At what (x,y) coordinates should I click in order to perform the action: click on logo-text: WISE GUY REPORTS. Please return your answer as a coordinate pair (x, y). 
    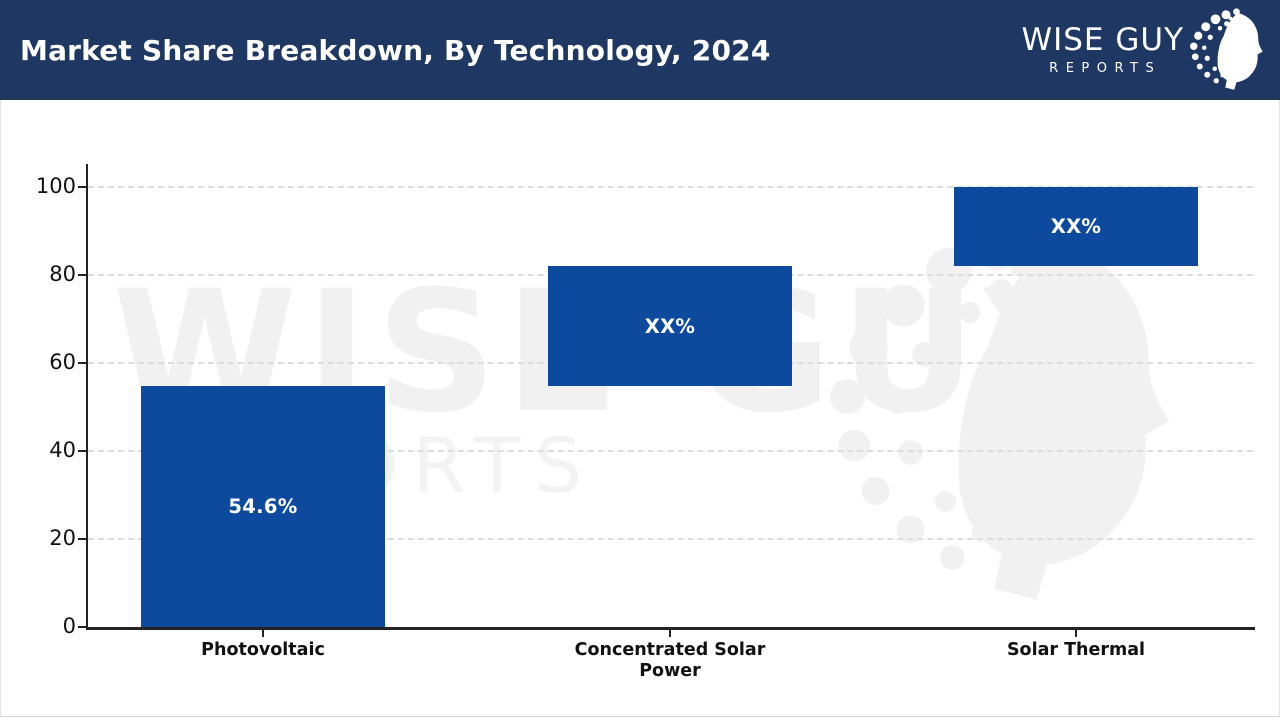
    Looking at the image, I should click on (1102, 48).